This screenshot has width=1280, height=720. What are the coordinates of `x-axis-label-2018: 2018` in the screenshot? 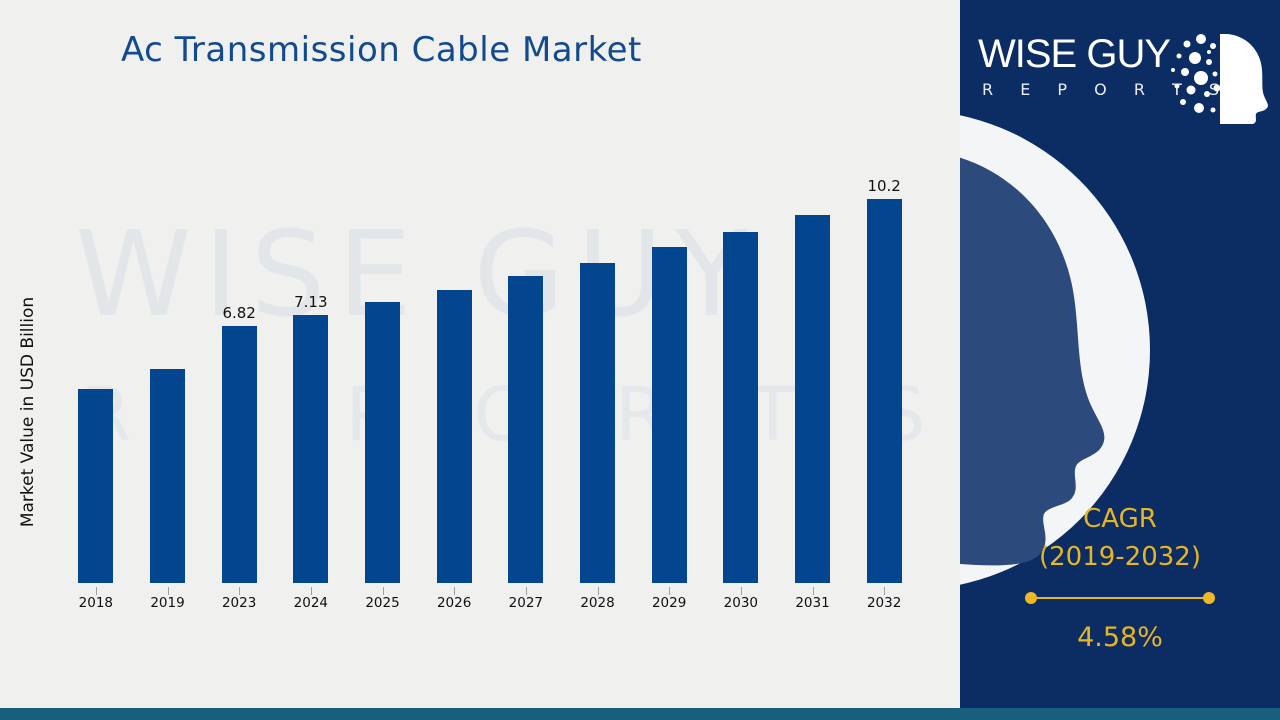 It's located at (95, 603).